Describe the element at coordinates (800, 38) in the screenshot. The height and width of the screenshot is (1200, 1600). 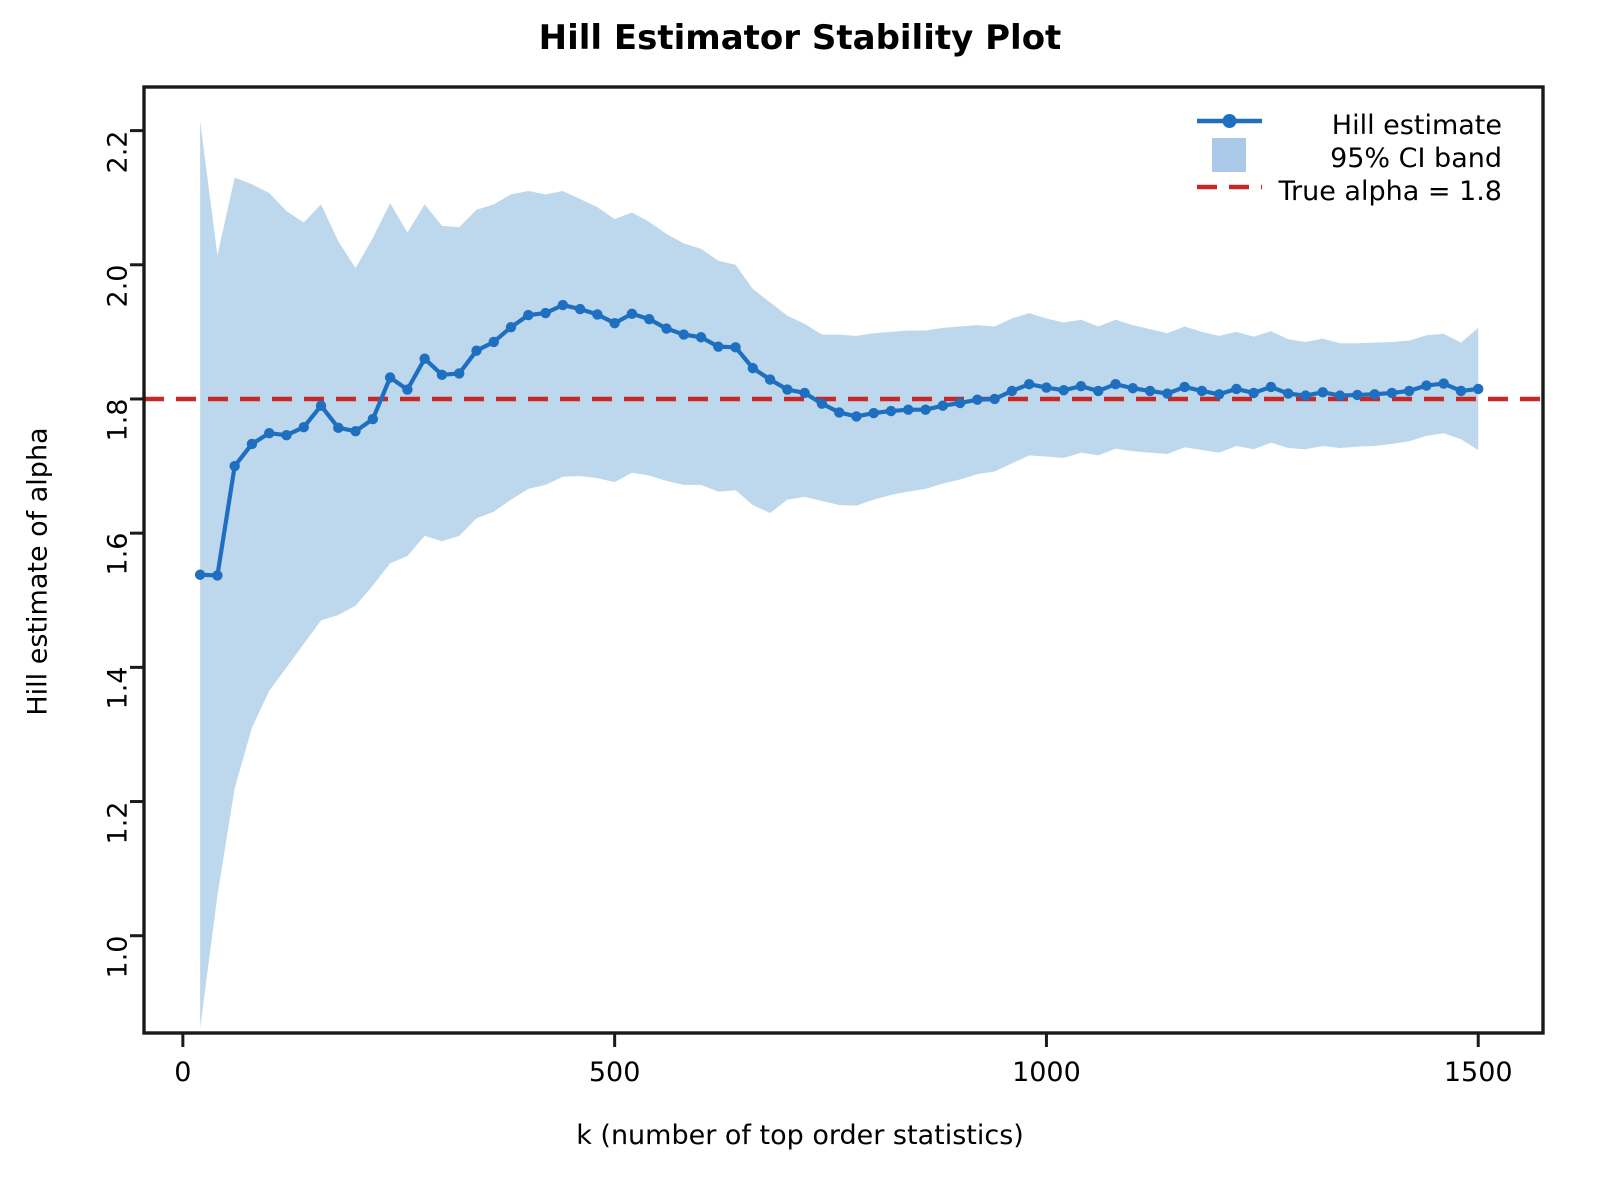
I see `page-title: Hill Estimator Stability Plot` at that location.